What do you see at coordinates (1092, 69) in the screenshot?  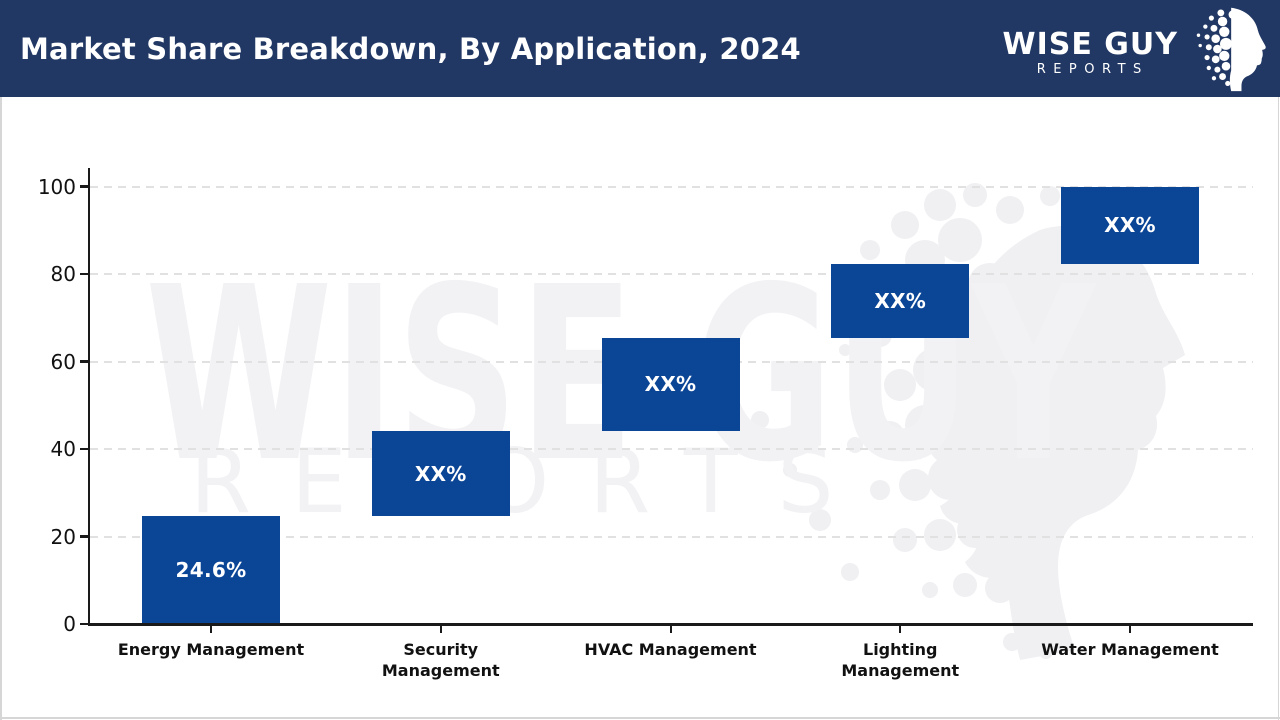 I see `logo-subtitle: REPORTS` at bounding box center [1092, 69].